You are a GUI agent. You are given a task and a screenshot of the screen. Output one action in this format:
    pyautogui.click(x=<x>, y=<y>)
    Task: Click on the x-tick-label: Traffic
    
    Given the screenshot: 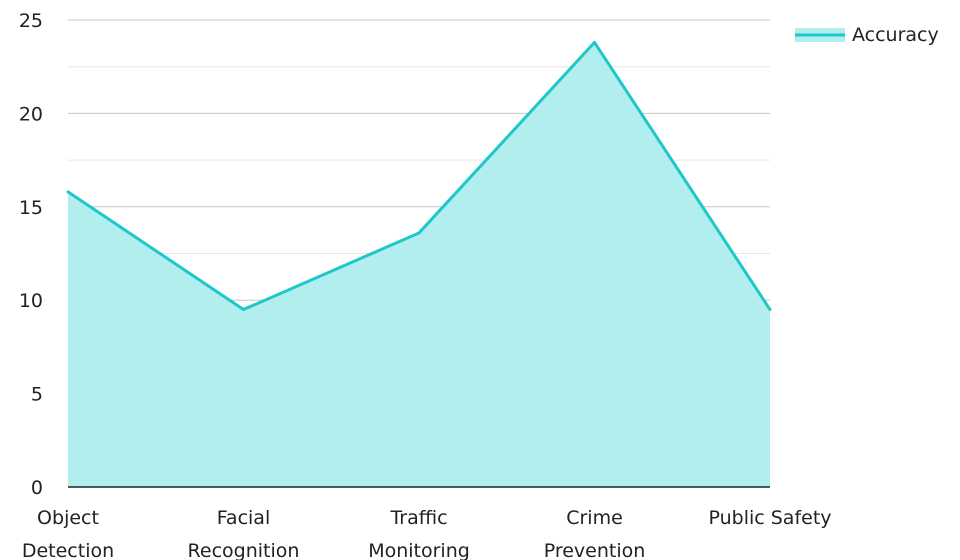 What is the action you would take?
    pyautogui.click(x=418, y=518)
    